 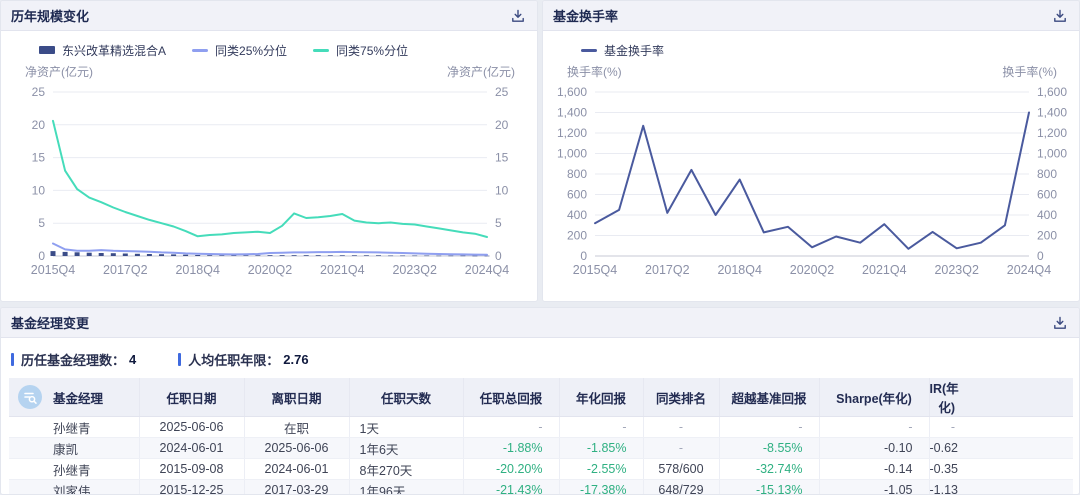 I want to click on table-cell: 2017-03-29, so click(x=297, y=486).